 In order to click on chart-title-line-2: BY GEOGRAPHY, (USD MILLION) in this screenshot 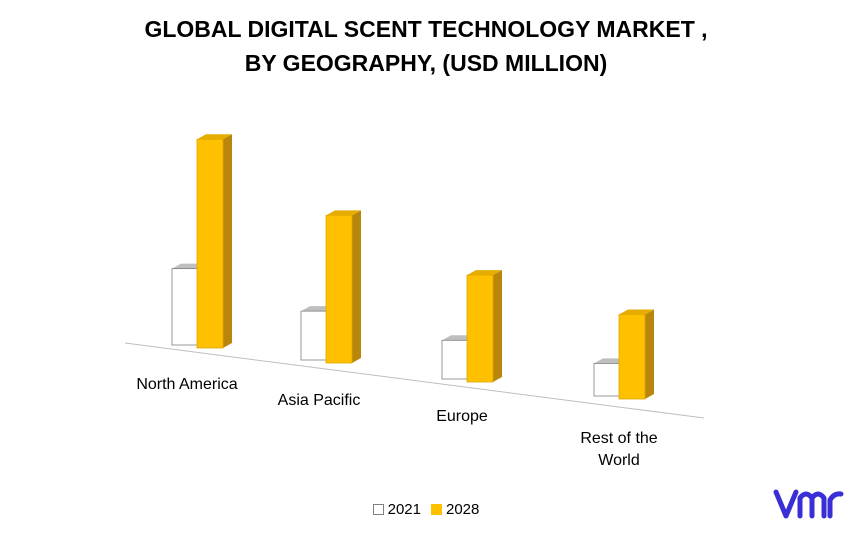, I will do `click(426, 63)`.